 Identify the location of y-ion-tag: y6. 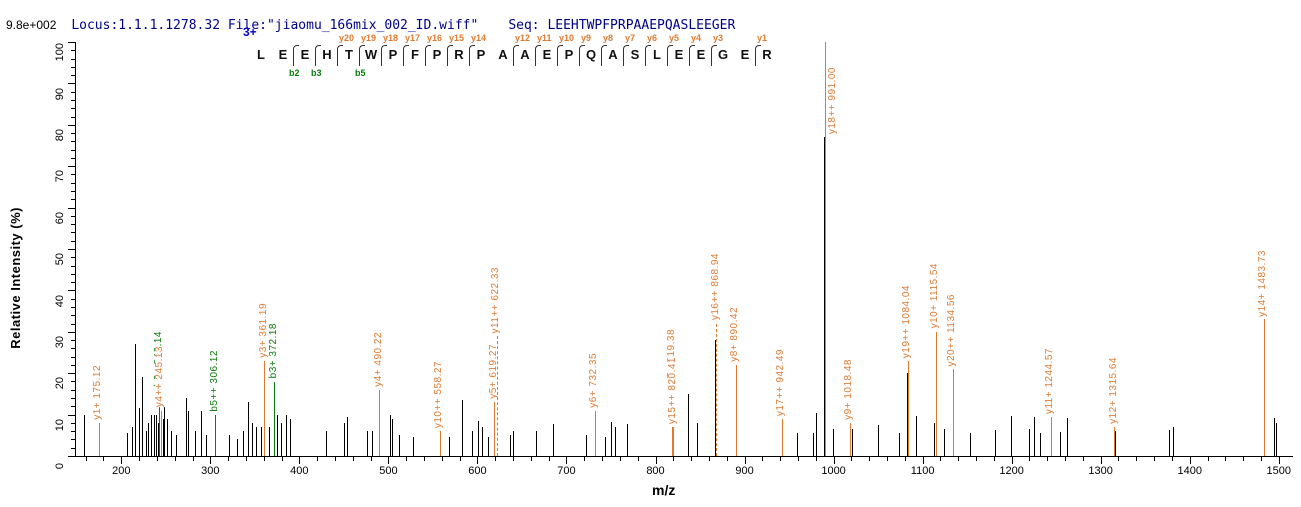
(652, 38).